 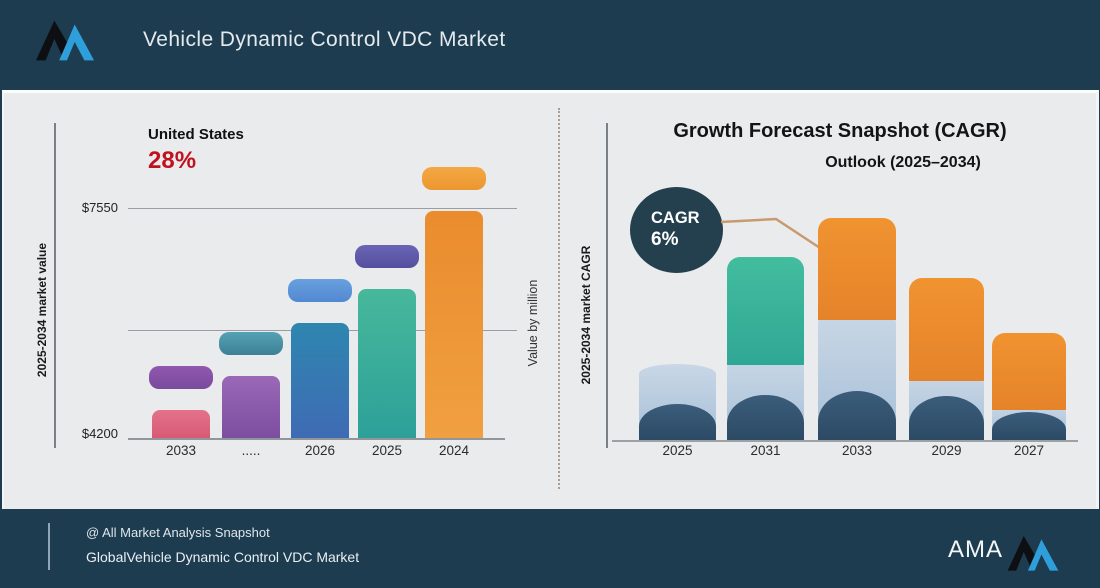 I want to click on right-y-axis-line, so click(x=607, y=285).